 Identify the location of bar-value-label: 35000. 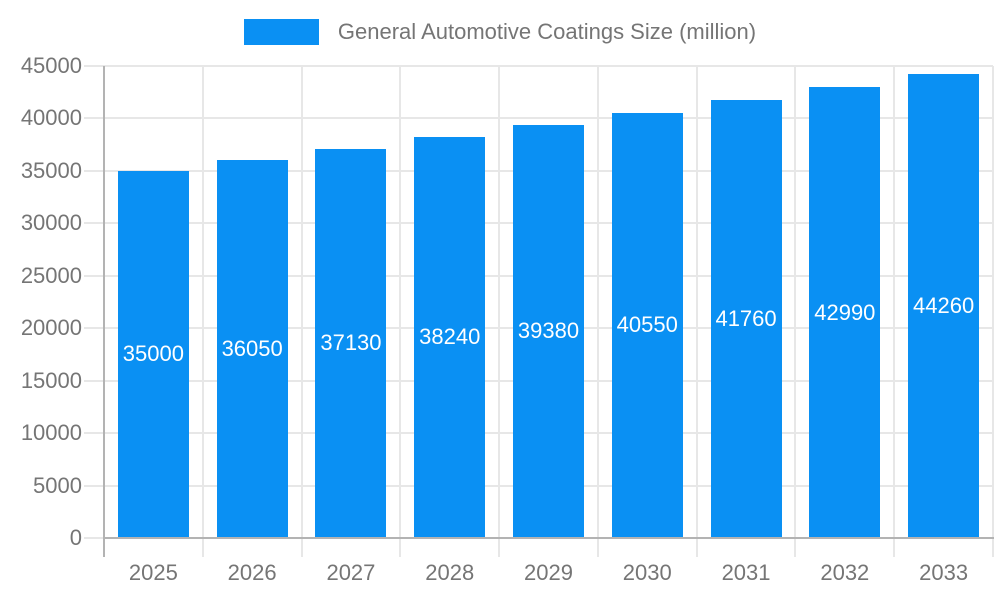
(153, 354).